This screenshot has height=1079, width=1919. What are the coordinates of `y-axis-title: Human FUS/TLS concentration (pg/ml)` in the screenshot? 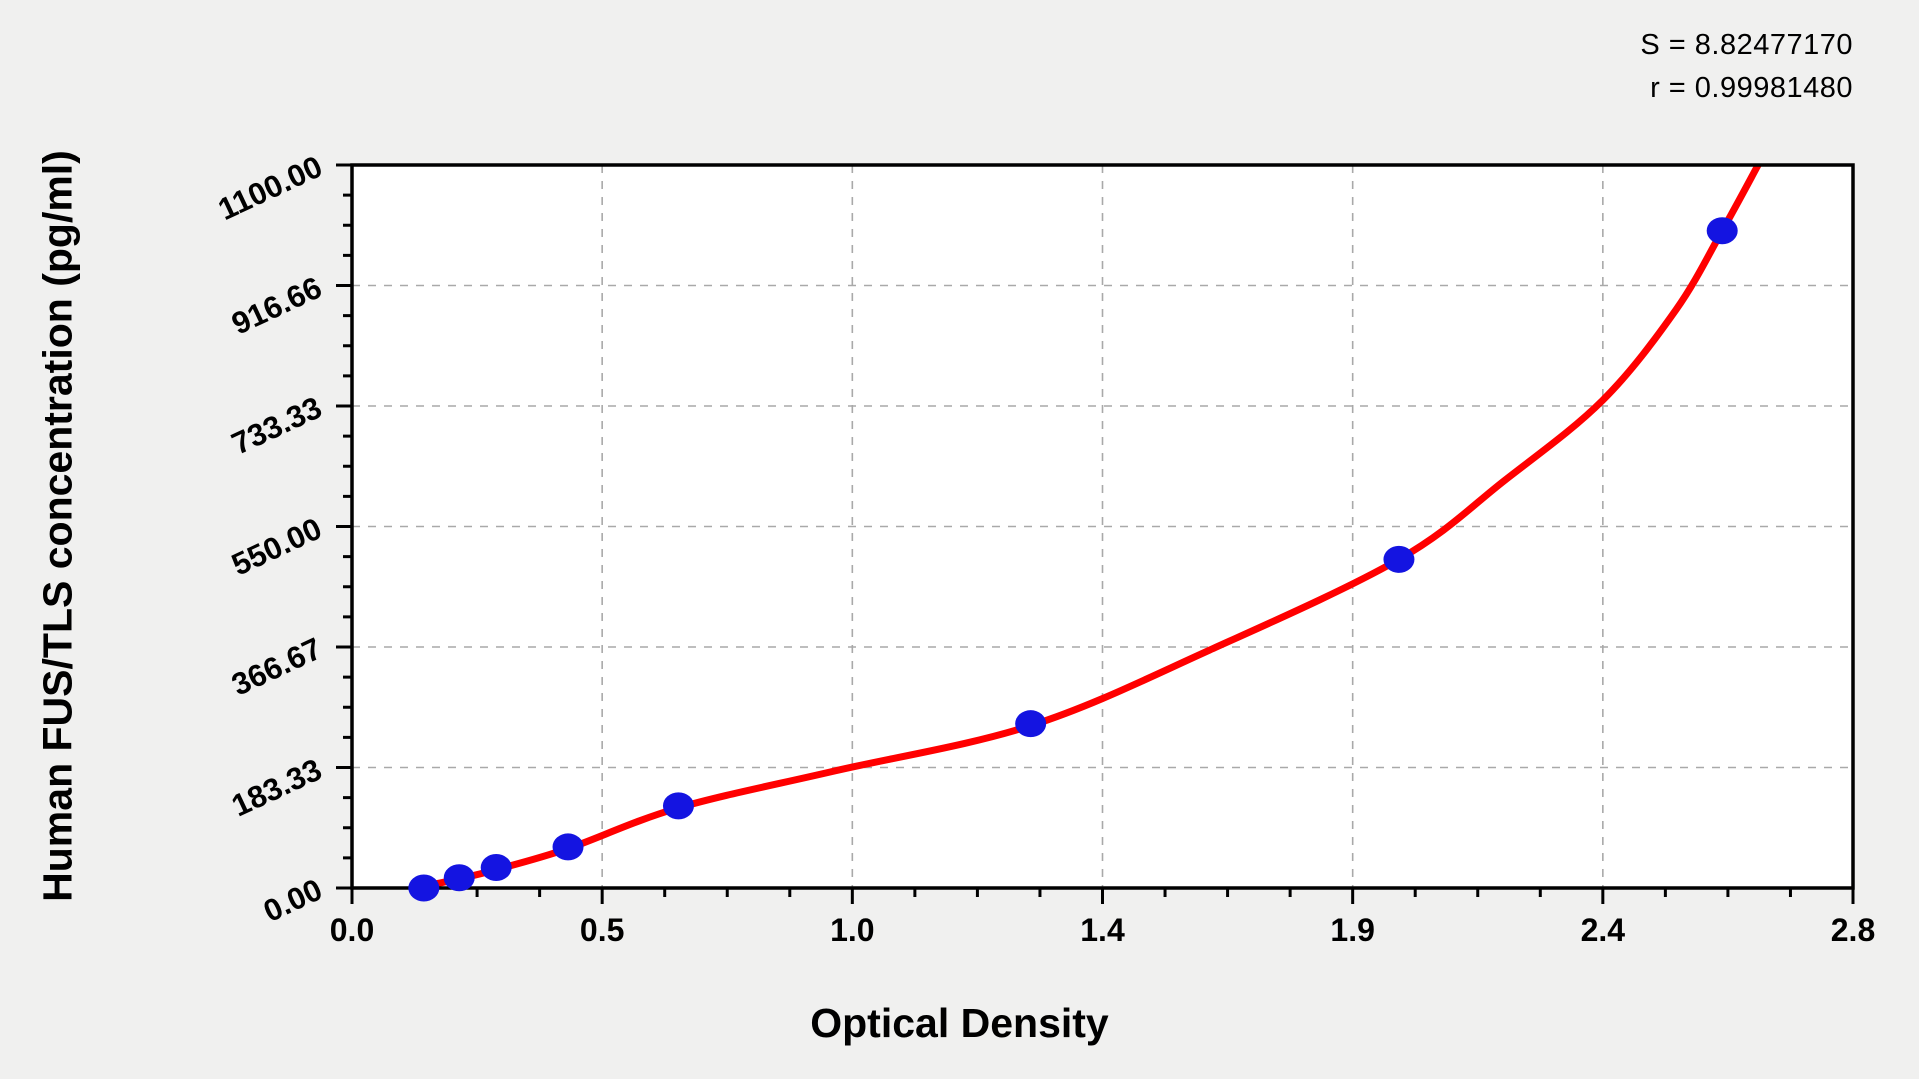 It's located at (57, 526).